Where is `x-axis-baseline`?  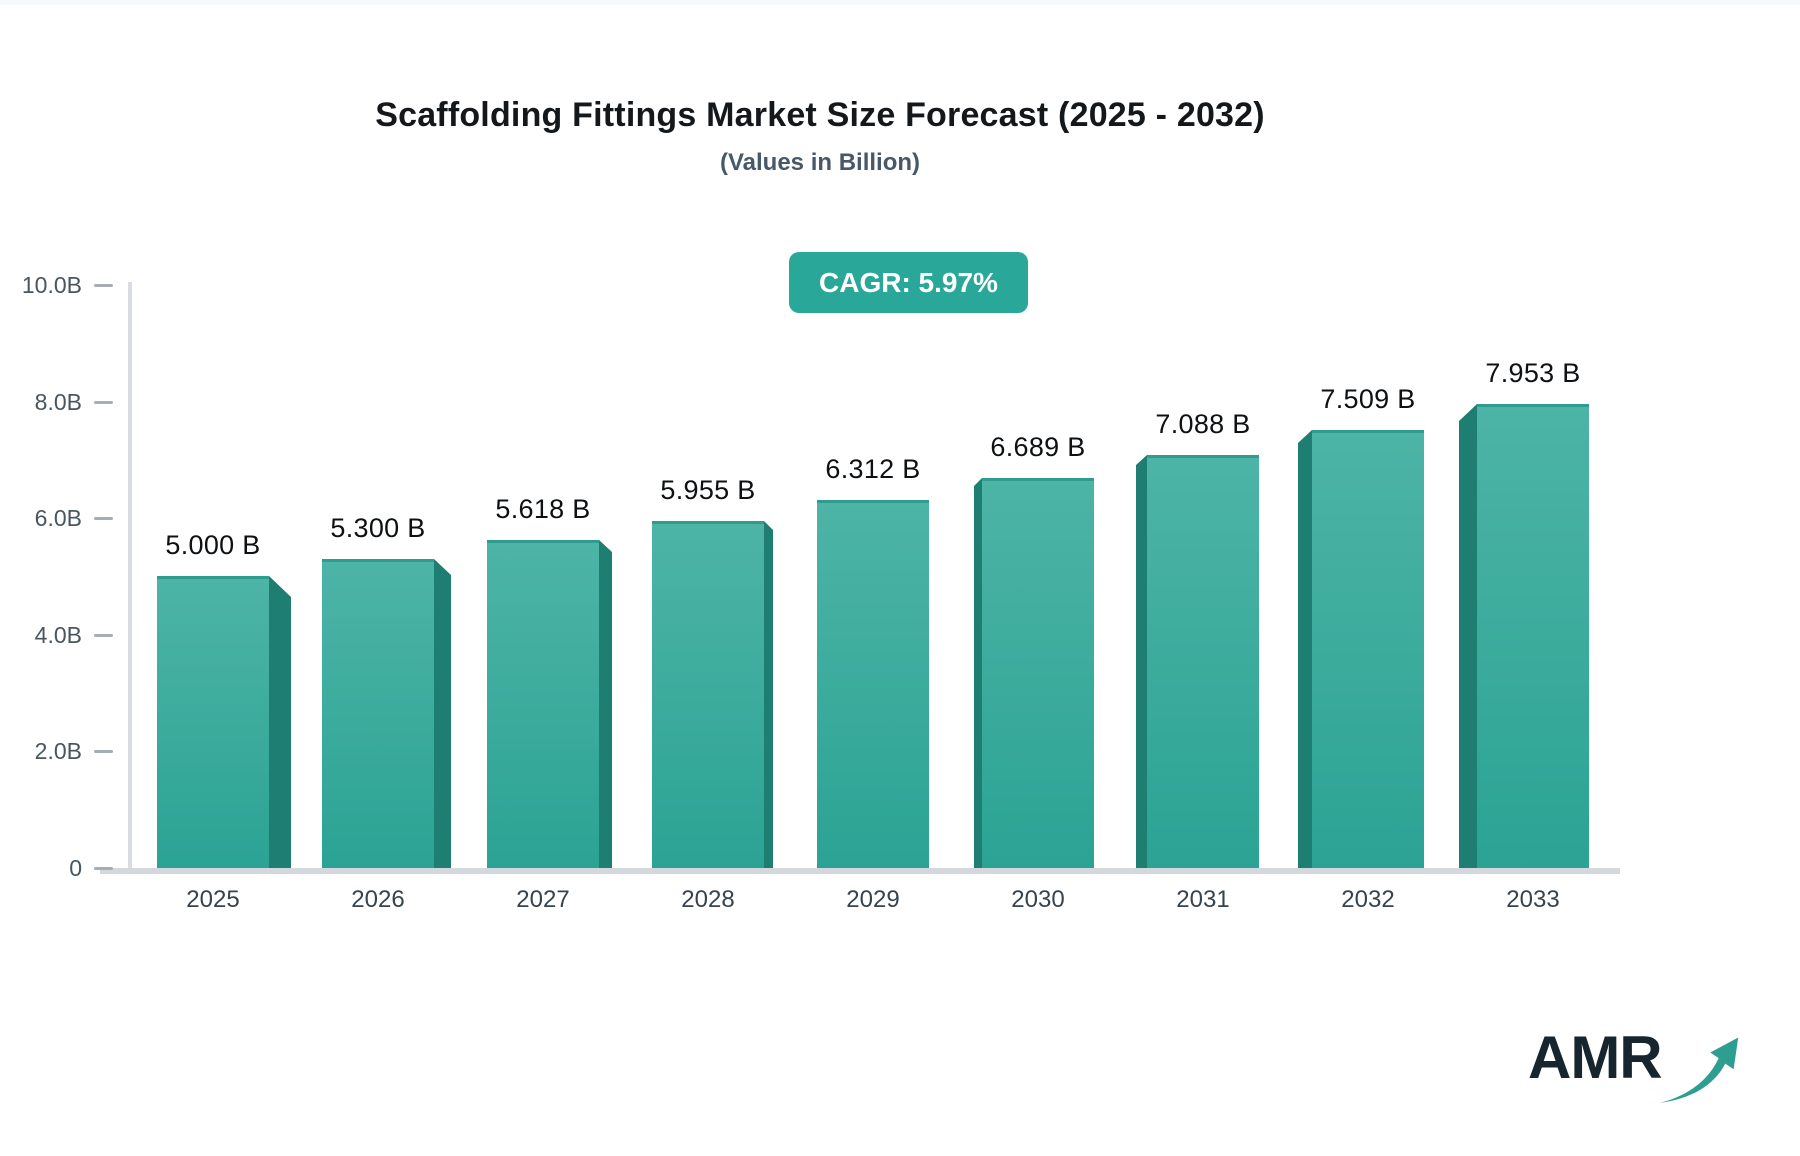
x-axis-baseline is located at coordinates (860, 871).